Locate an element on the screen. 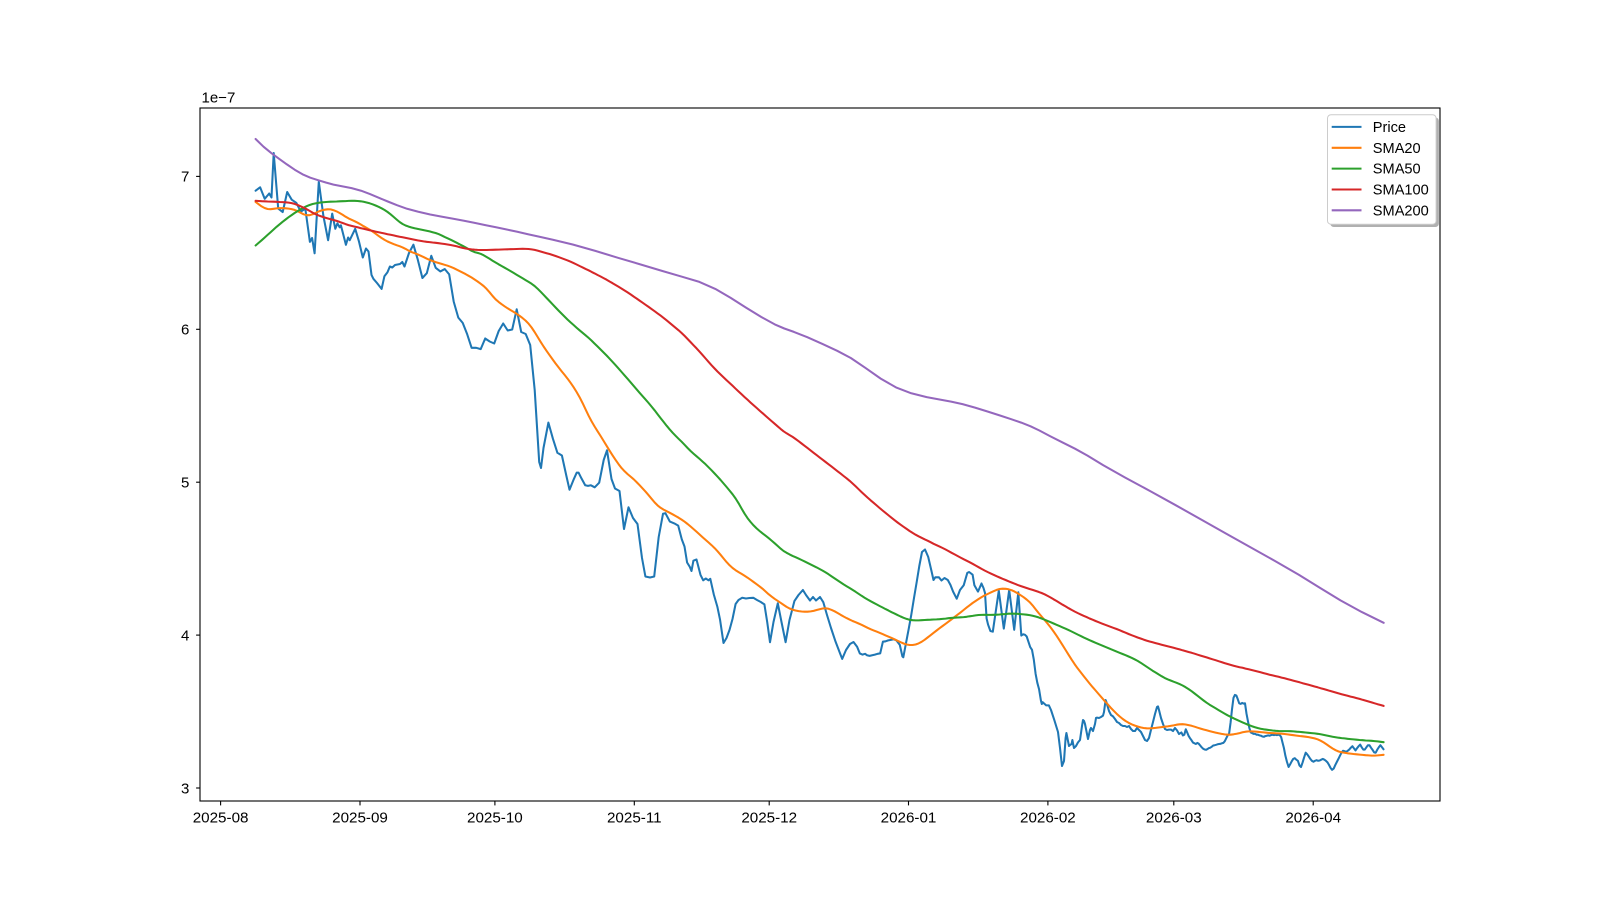  svg-text: Price is located at coordinates (1389, 128).